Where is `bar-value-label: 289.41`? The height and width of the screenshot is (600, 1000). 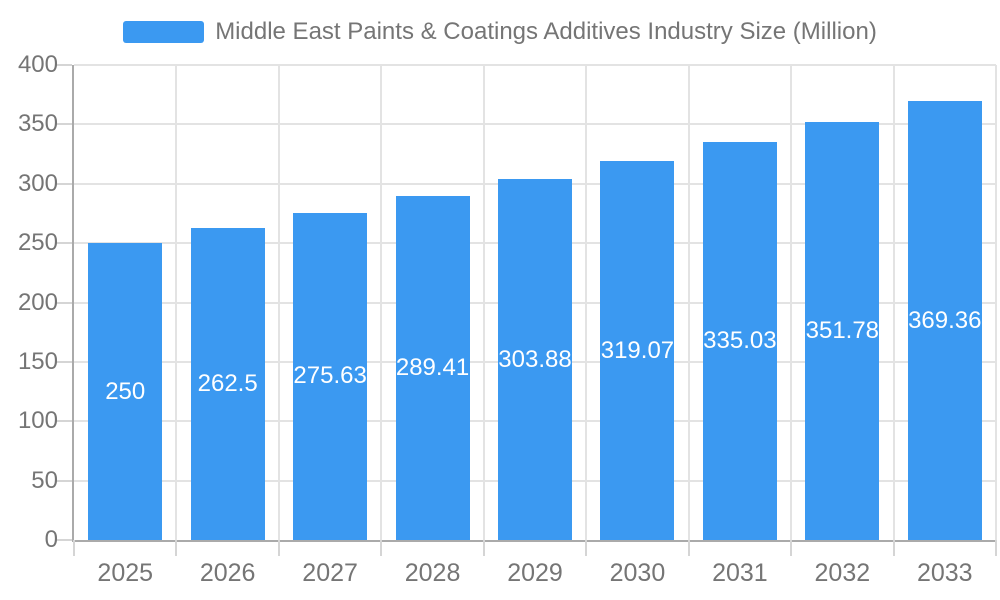
bar-value-label: 289.41 is located at coordinates (432, 368).